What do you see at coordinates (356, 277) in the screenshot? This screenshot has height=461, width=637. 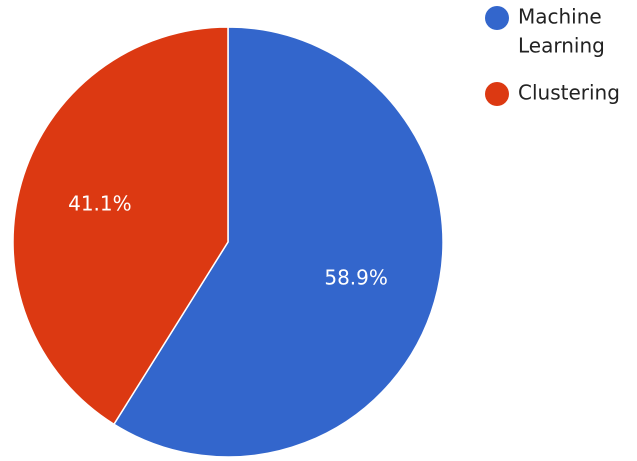 I see `pie-slice-label-1: 58.9%` at bounding box center [356, 277].